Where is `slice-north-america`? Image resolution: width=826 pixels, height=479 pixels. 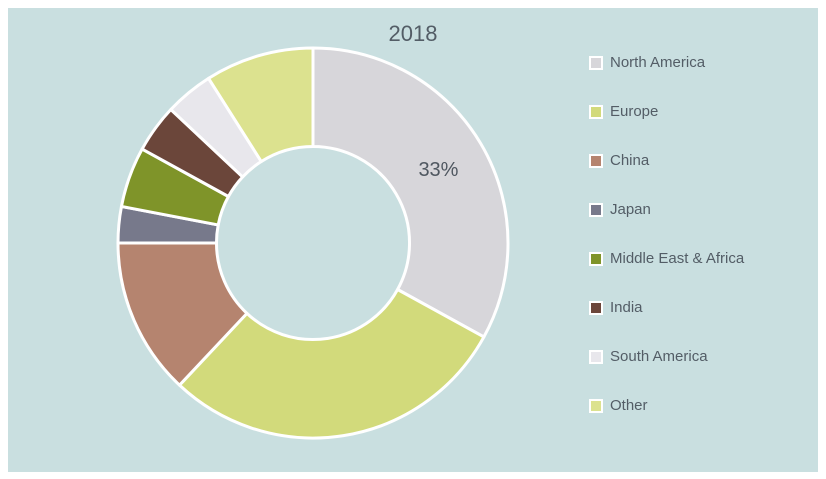
slice-north-america is located at coordinates (410, 192).